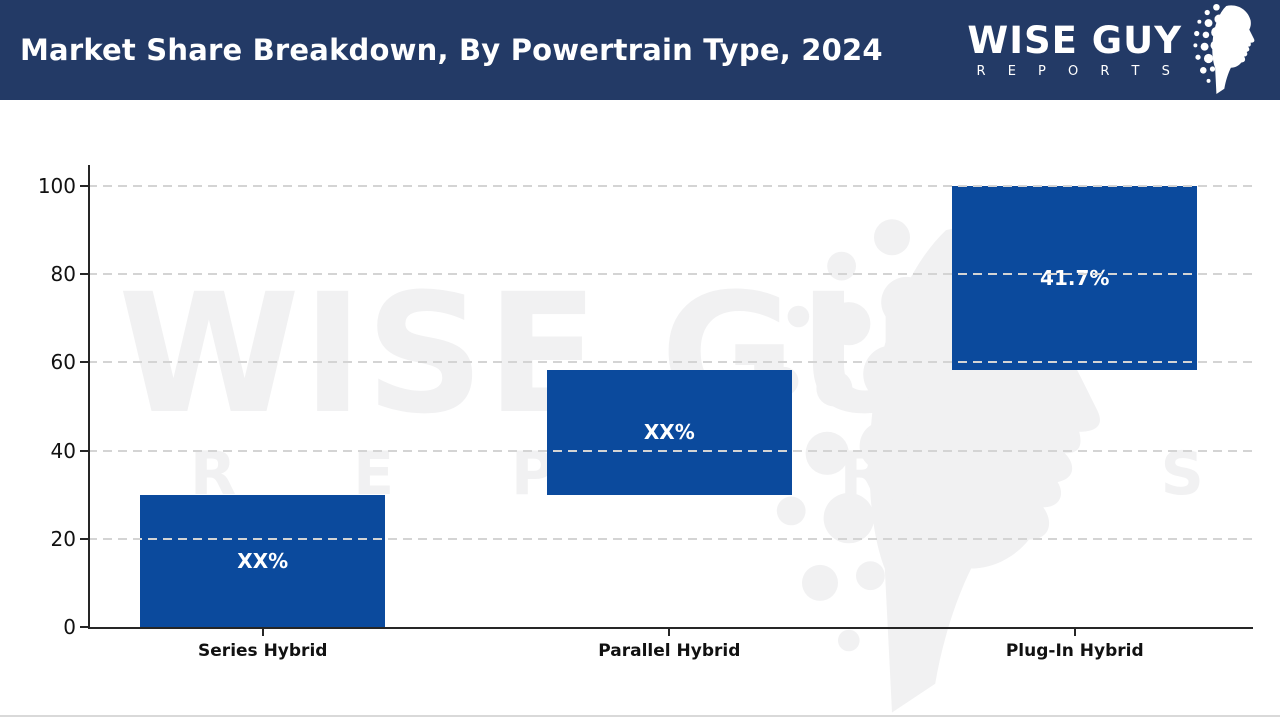 Image resolution: width=1280 pixels, height=720 pixels. I want to click on wiseguy-logo: WISE GUY R E P O R T S, so click(1114, 50).